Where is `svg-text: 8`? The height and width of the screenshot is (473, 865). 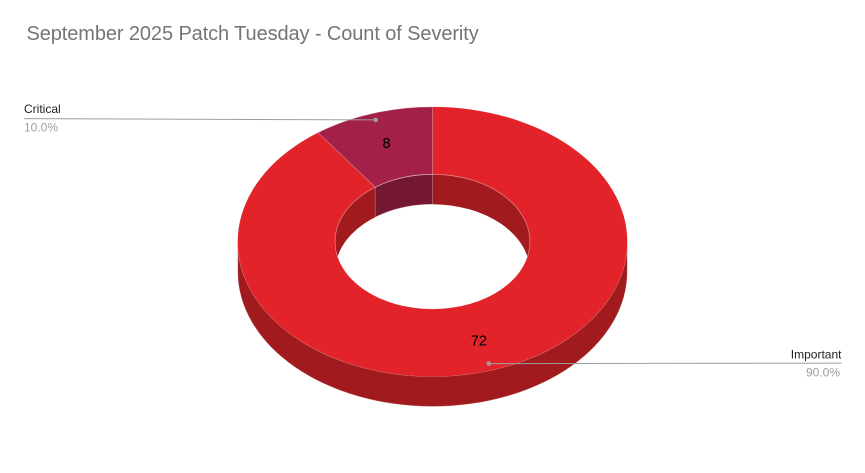 svg-text: 8 is located at coordinates (387, 144).